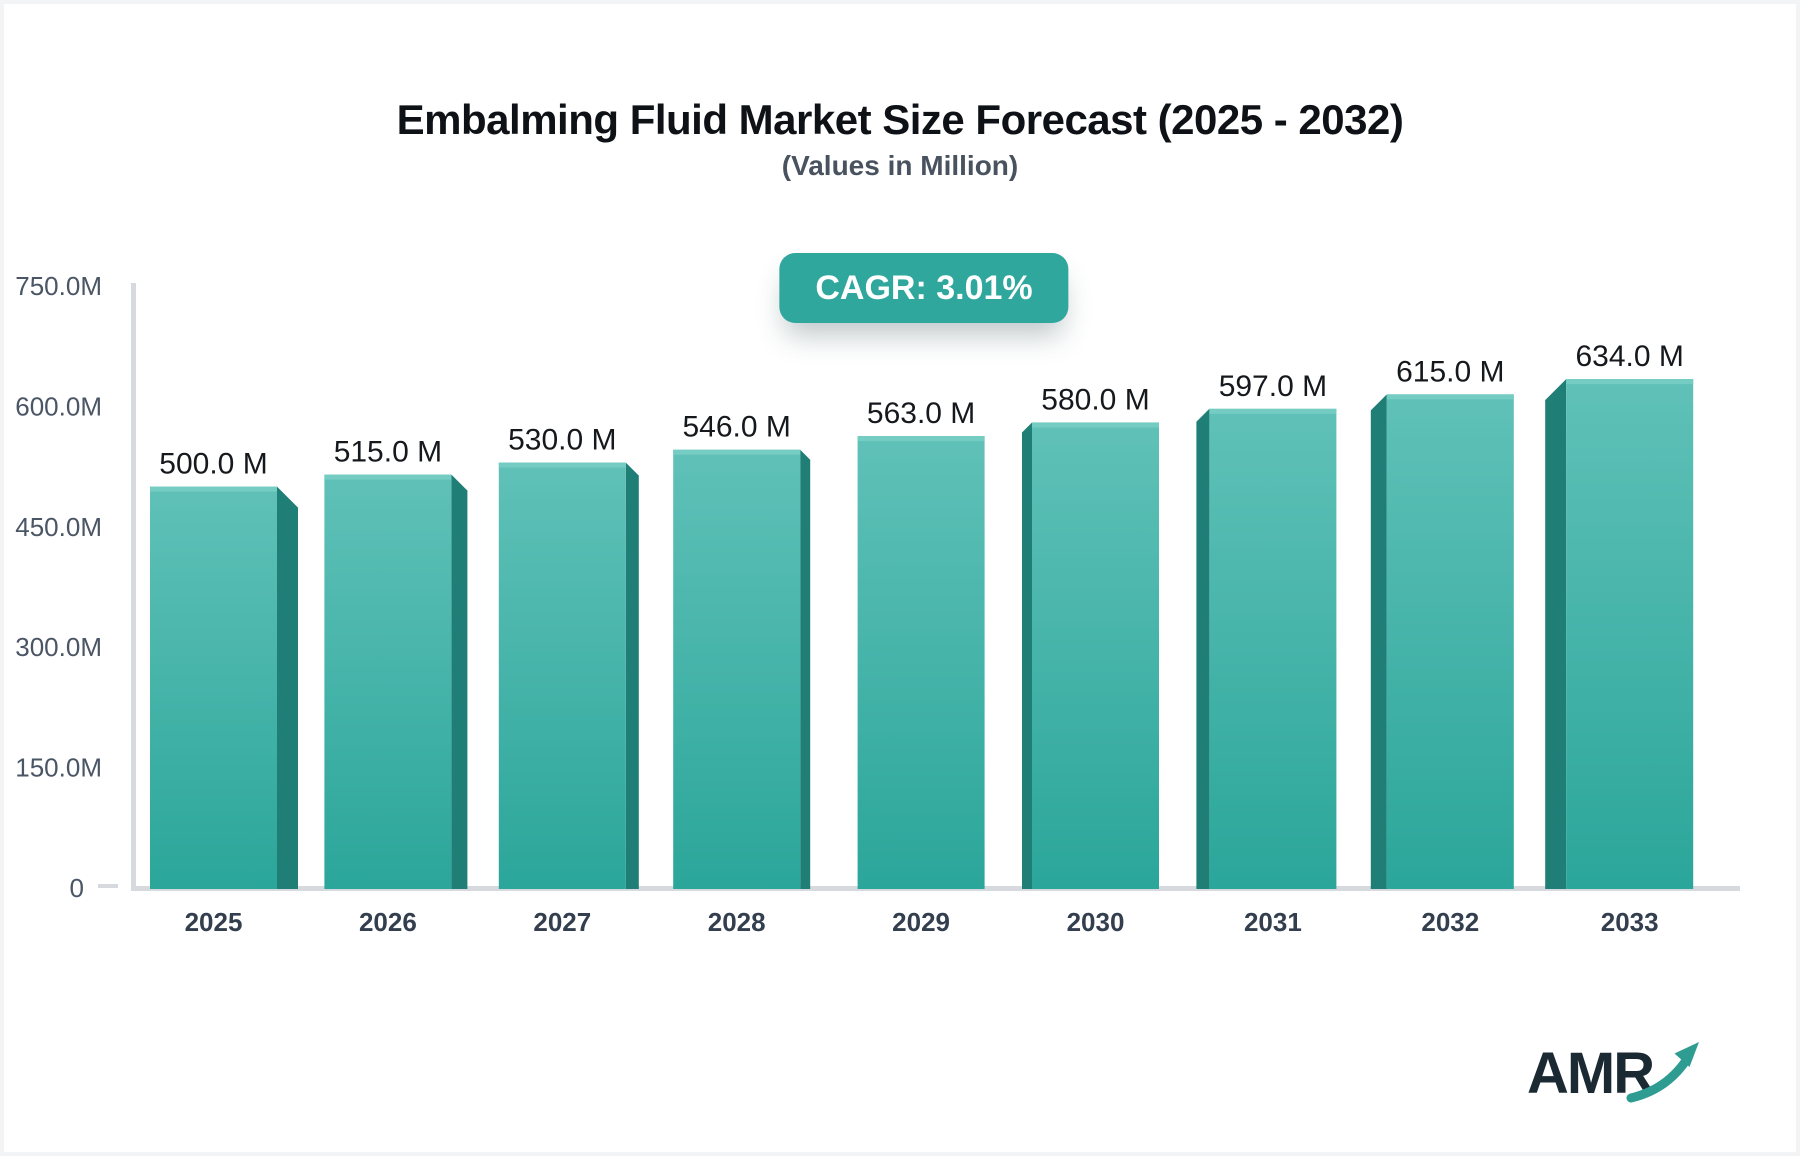  I want to click on bar-2030: 580.0 M 2030, so click(1090, 660).